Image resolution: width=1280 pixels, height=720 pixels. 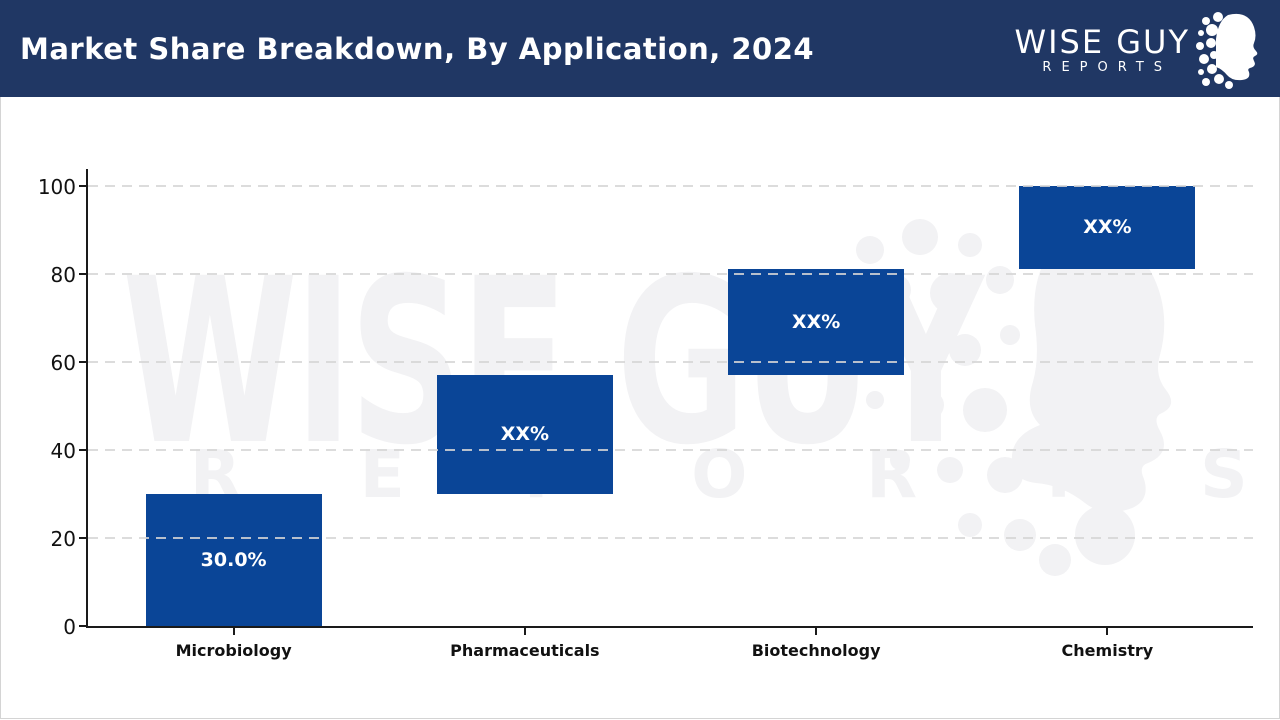 I want to click on x-axis-category-label: Chemistry, so click(x=1107, y=650).